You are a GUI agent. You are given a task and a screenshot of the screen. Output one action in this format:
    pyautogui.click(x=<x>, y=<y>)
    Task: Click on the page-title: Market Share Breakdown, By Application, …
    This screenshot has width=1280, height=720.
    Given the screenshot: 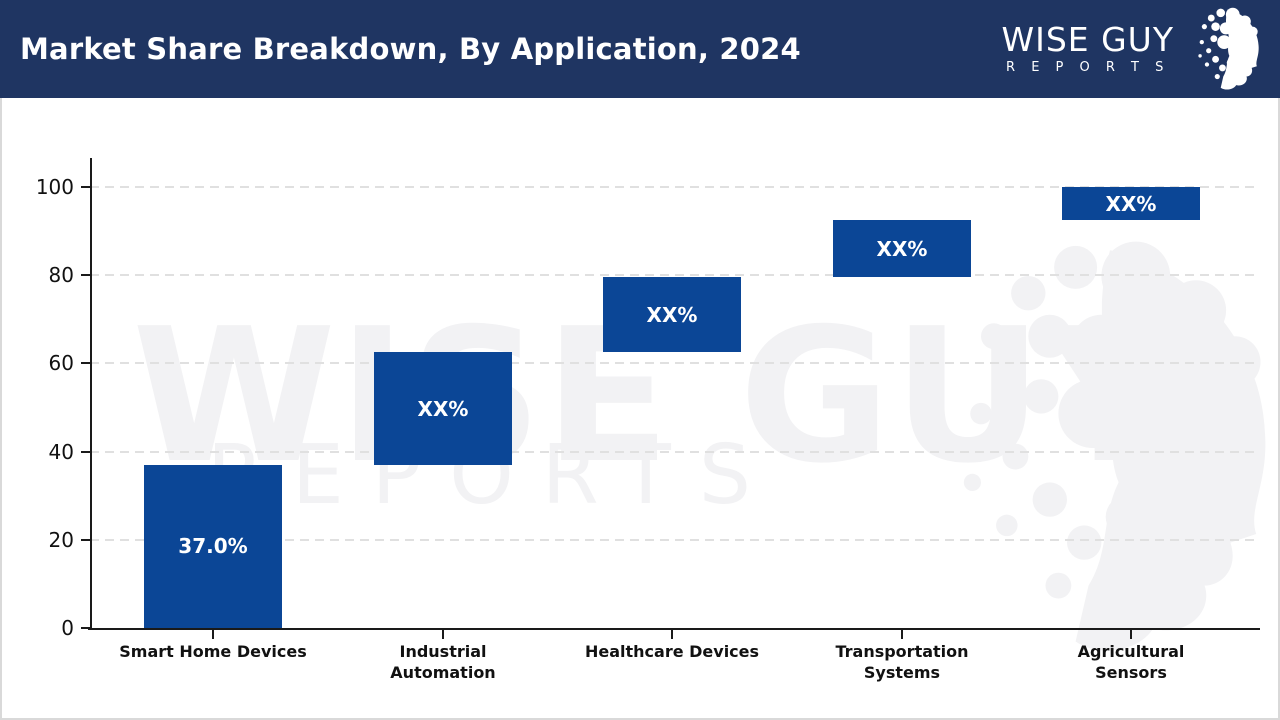 What is the action you would take?
    pyautogui.click(x=410, y=49)
    